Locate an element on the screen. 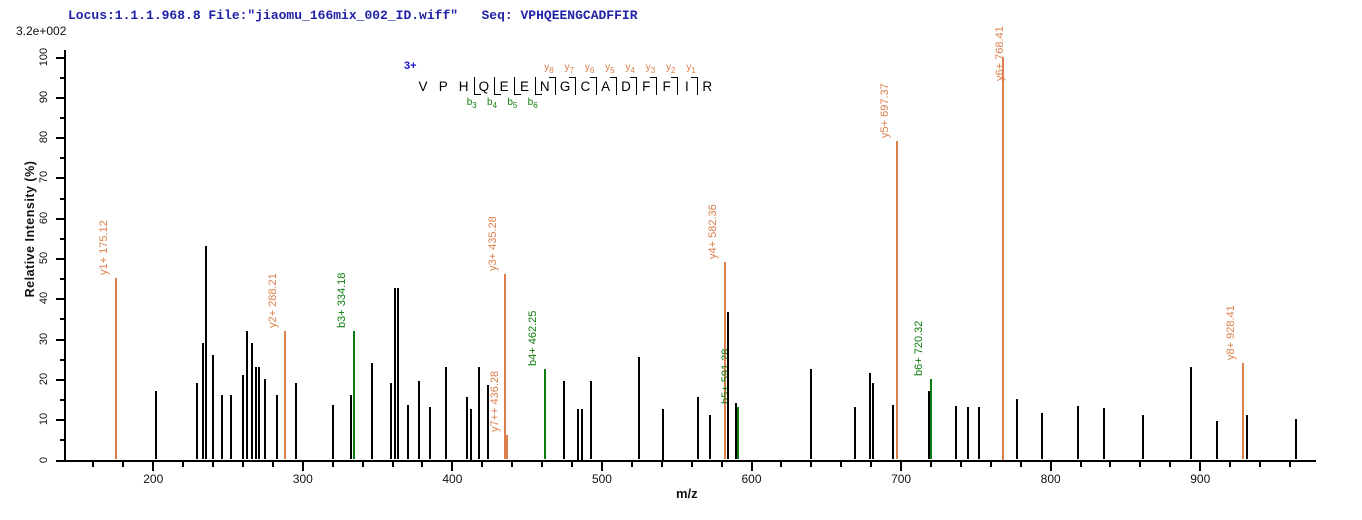  peptide-residue: R is located at coordinates (707, 86).